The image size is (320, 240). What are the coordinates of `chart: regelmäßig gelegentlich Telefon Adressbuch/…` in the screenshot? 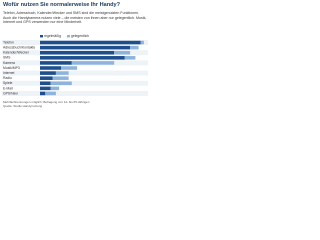 It's located at (75, 65).